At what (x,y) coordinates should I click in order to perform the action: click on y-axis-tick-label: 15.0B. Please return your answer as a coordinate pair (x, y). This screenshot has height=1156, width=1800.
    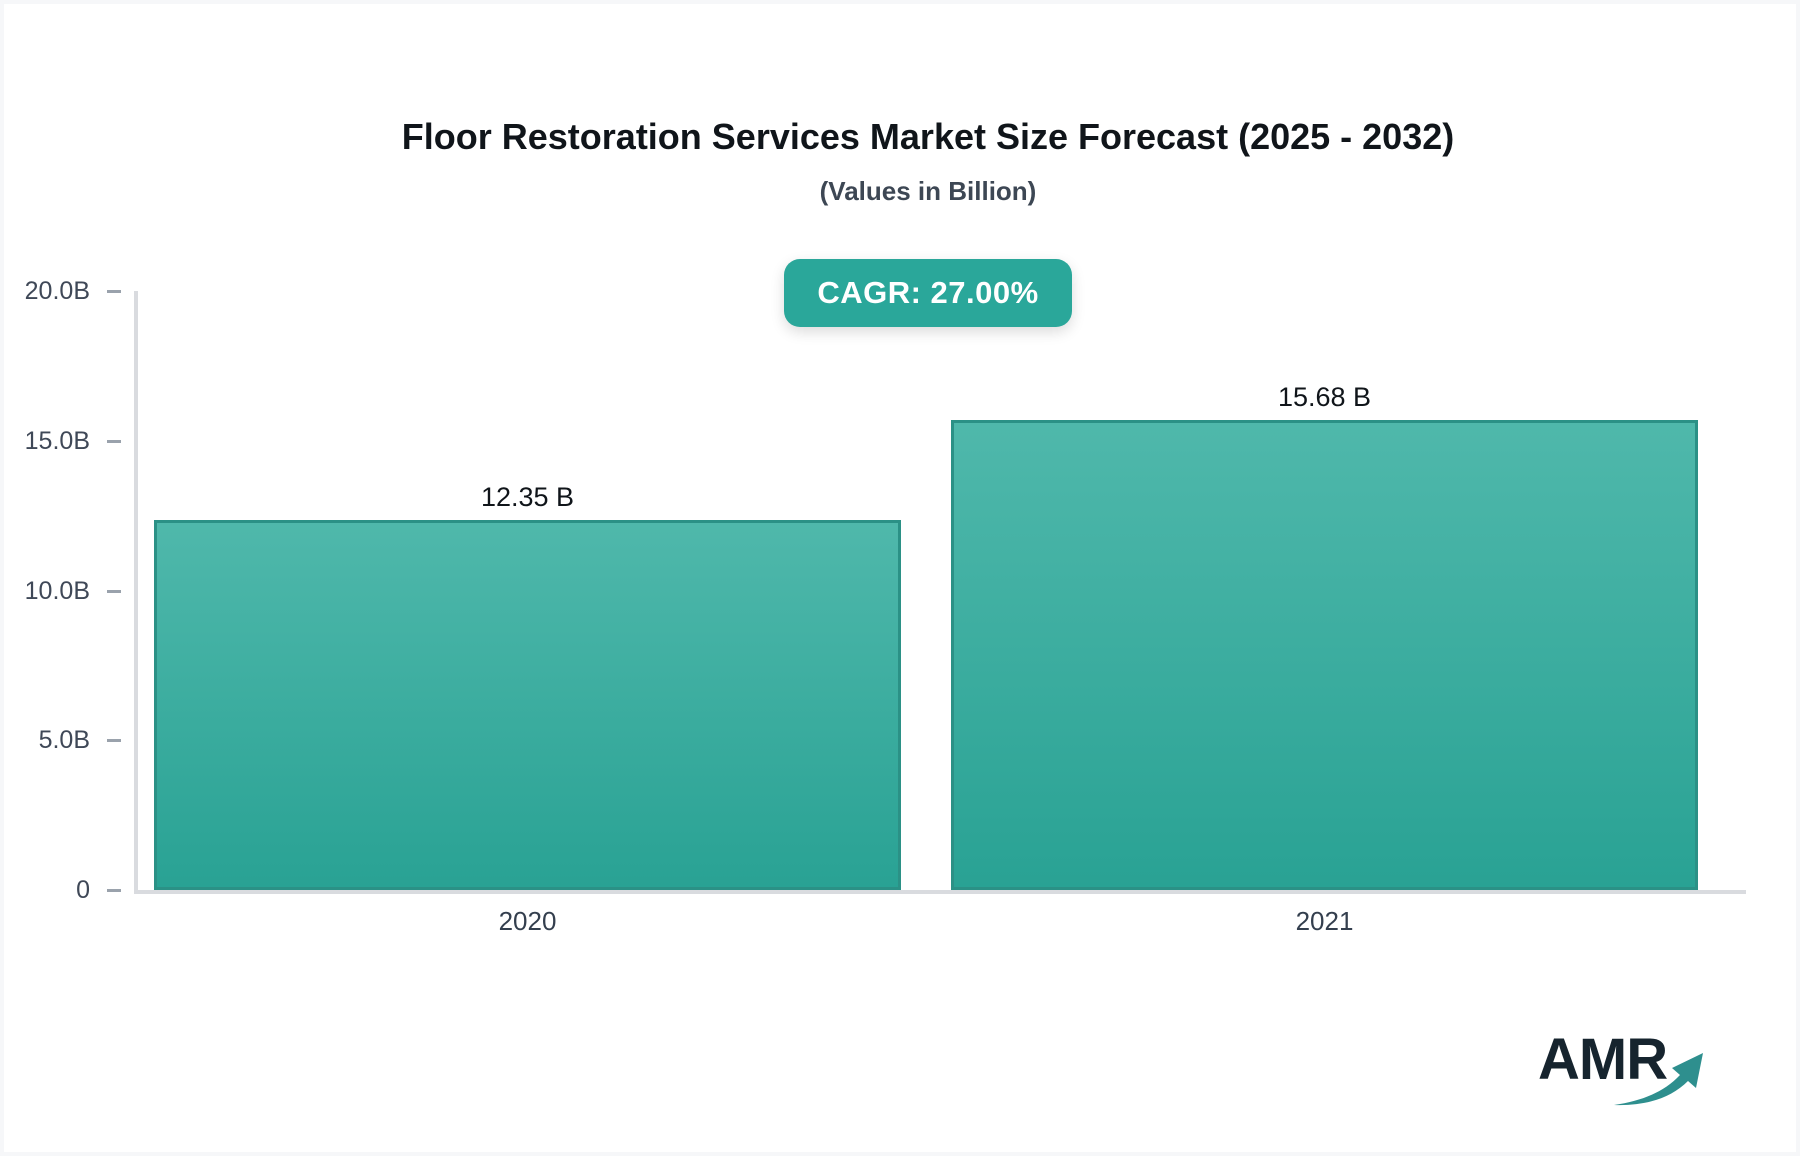
    Looking at the image, I should click on (57, 440).